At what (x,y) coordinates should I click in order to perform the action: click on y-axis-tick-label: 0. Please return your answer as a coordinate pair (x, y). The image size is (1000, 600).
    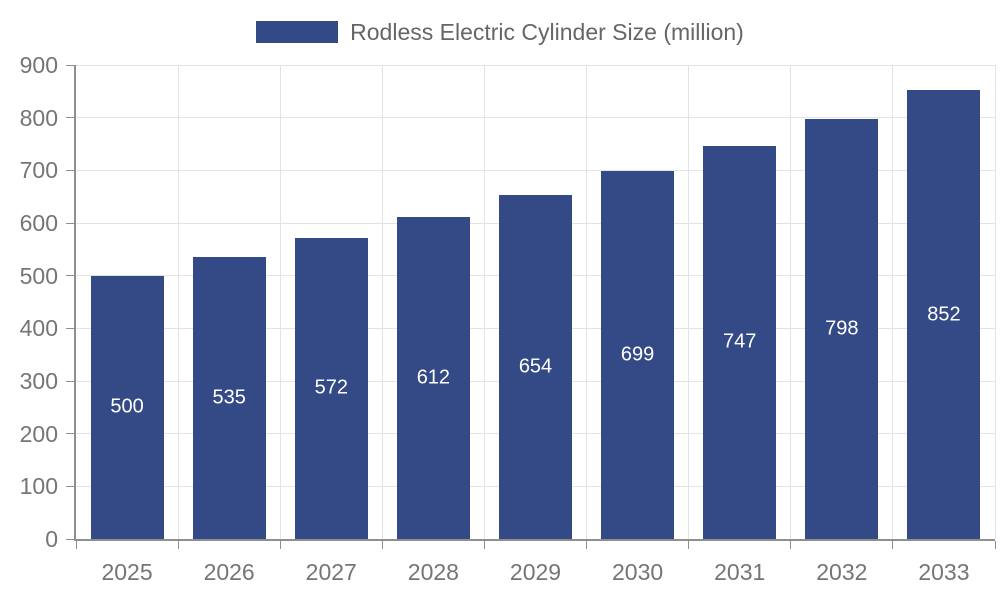
    Looking at the image, I should click on (51, 539).